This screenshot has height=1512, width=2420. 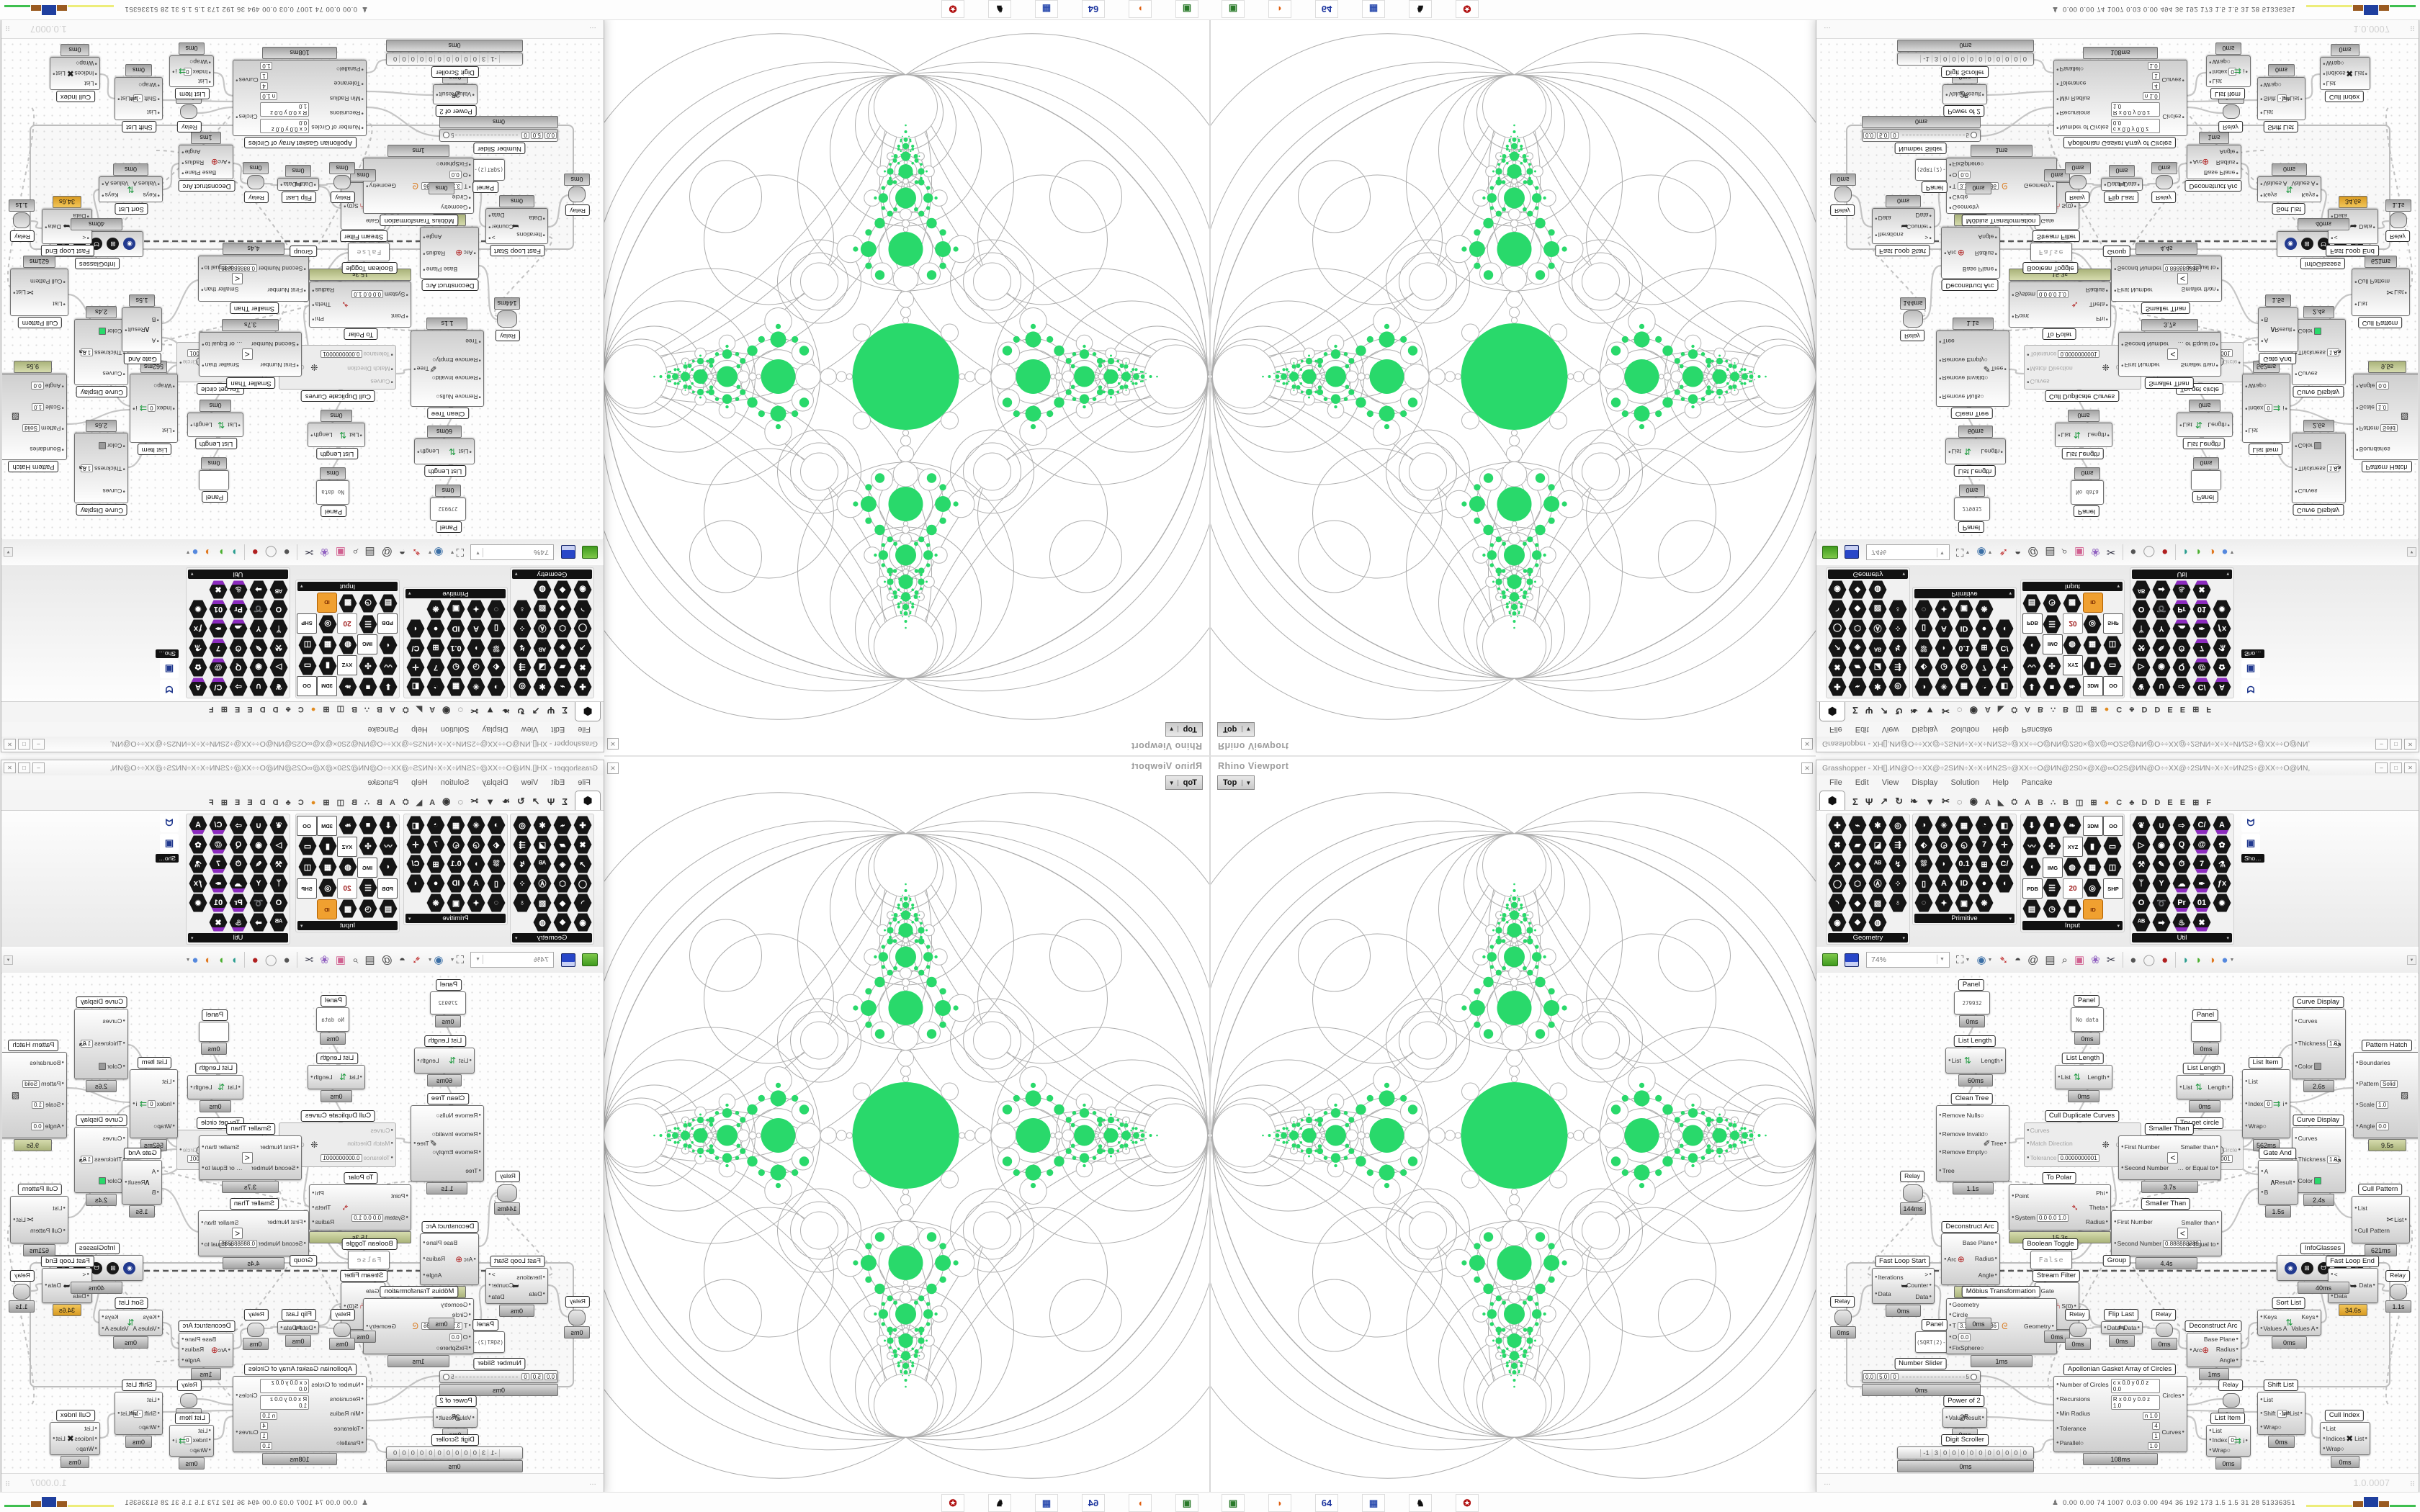 What do you see at coordinates (2389, 1083) in the screenshot?
I see `input-value: Solid` at bounding box center [2389, 1083].